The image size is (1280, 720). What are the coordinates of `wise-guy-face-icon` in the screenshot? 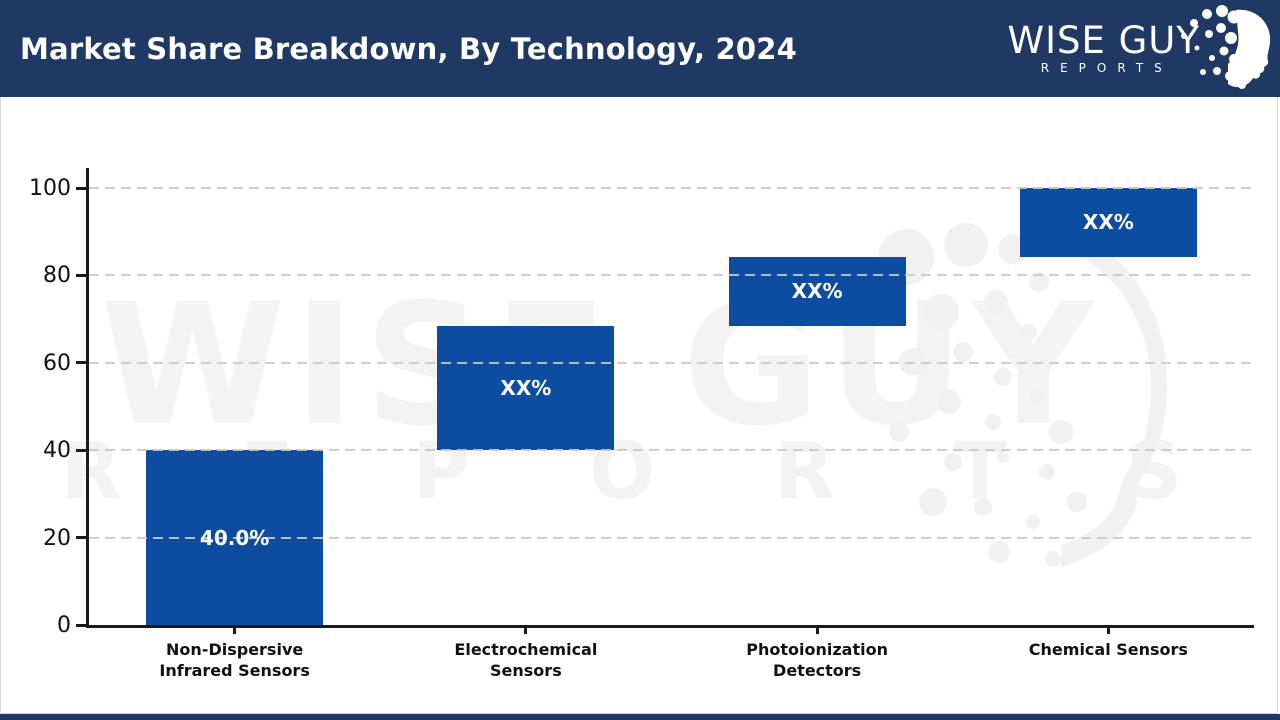 It's located at (1226, 47).